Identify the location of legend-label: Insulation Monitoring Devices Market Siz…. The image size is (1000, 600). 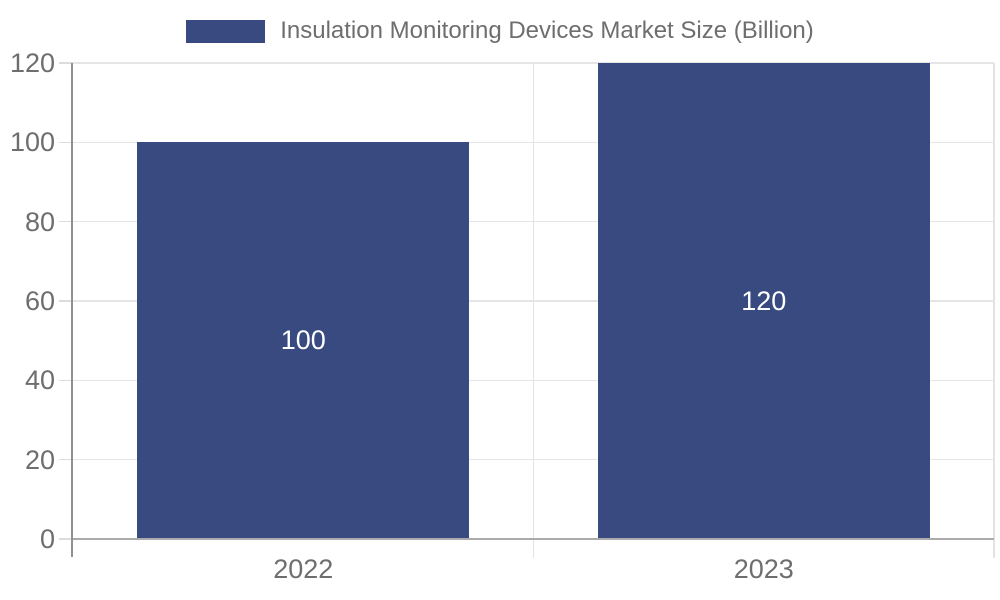
(547, 30).